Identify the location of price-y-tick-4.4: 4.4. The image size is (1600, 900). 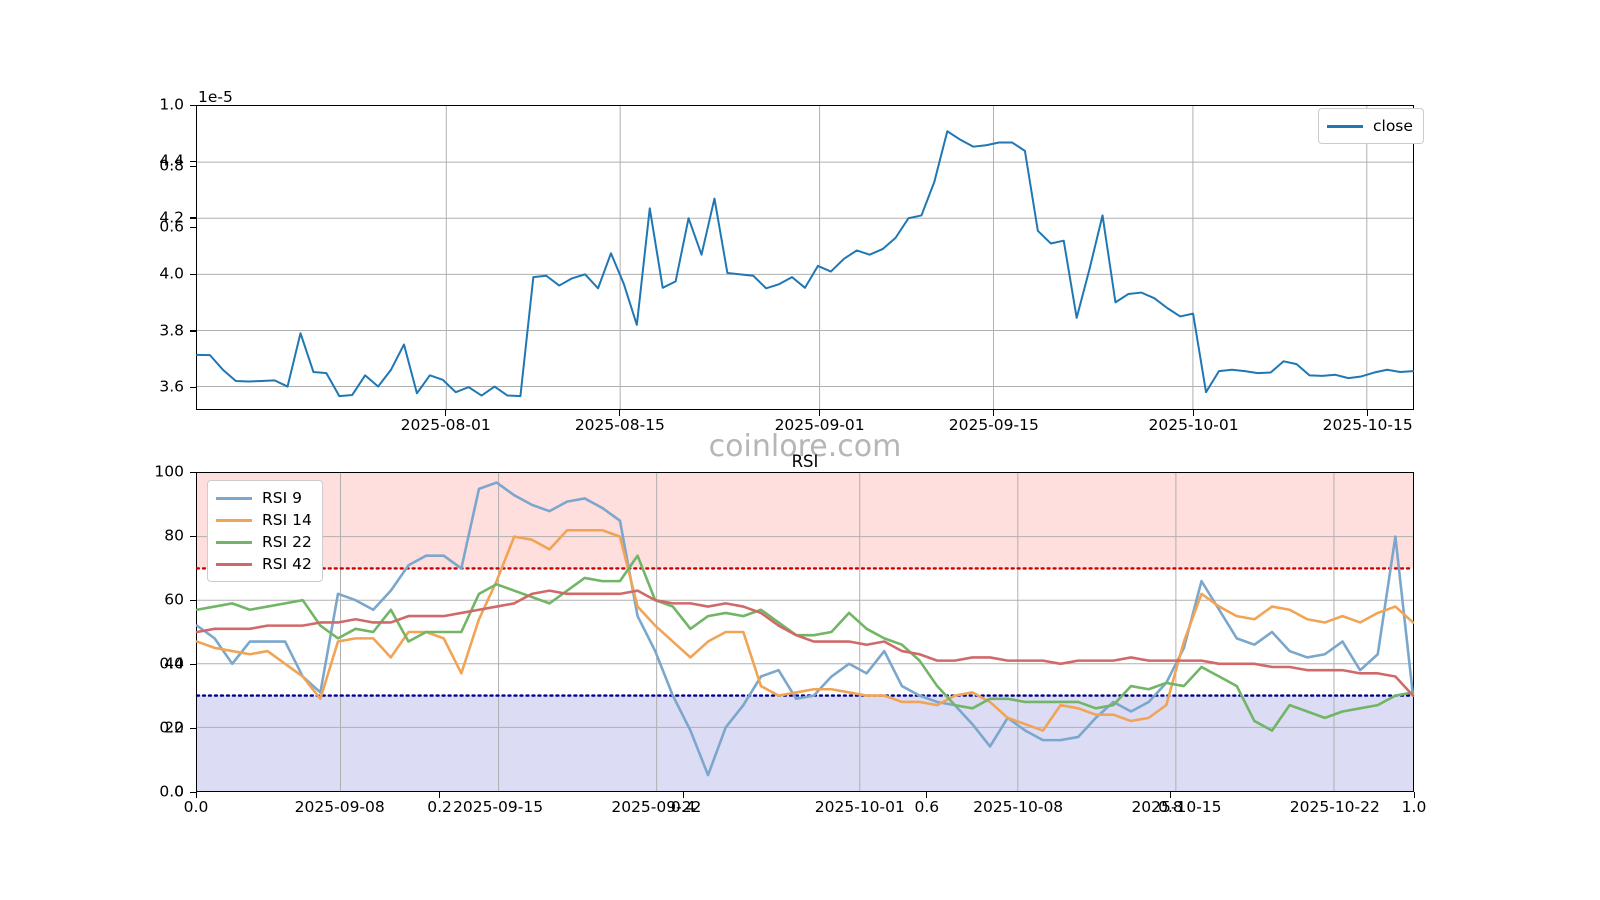
(171, 160).